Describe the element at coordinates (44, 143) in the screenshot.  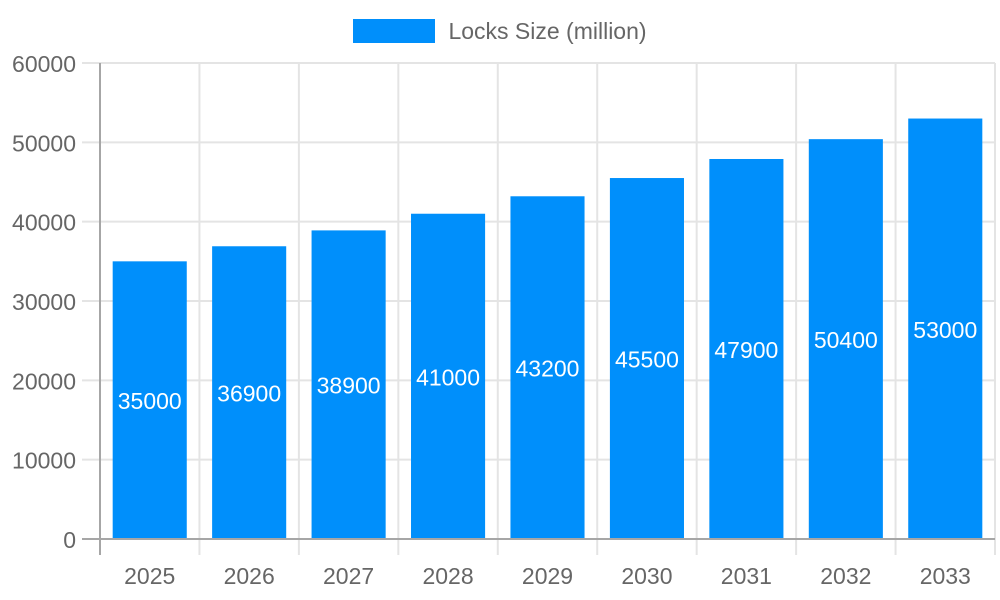
I see `y-tick-label: 50000` at that location.